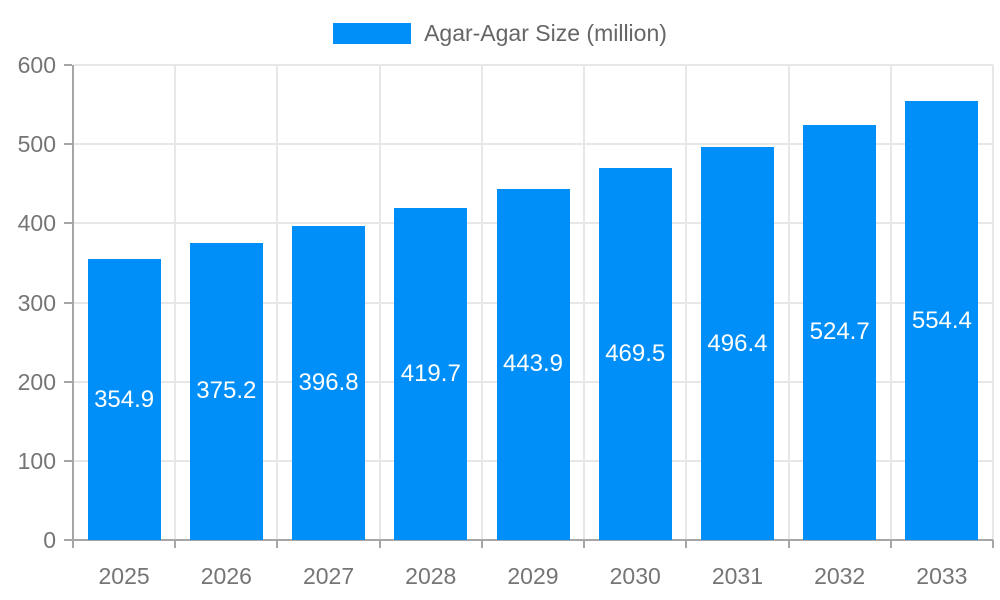 This screenshot has height=600, width=1000. I want to click on x-tick-label: 2028, so click(431, 576).